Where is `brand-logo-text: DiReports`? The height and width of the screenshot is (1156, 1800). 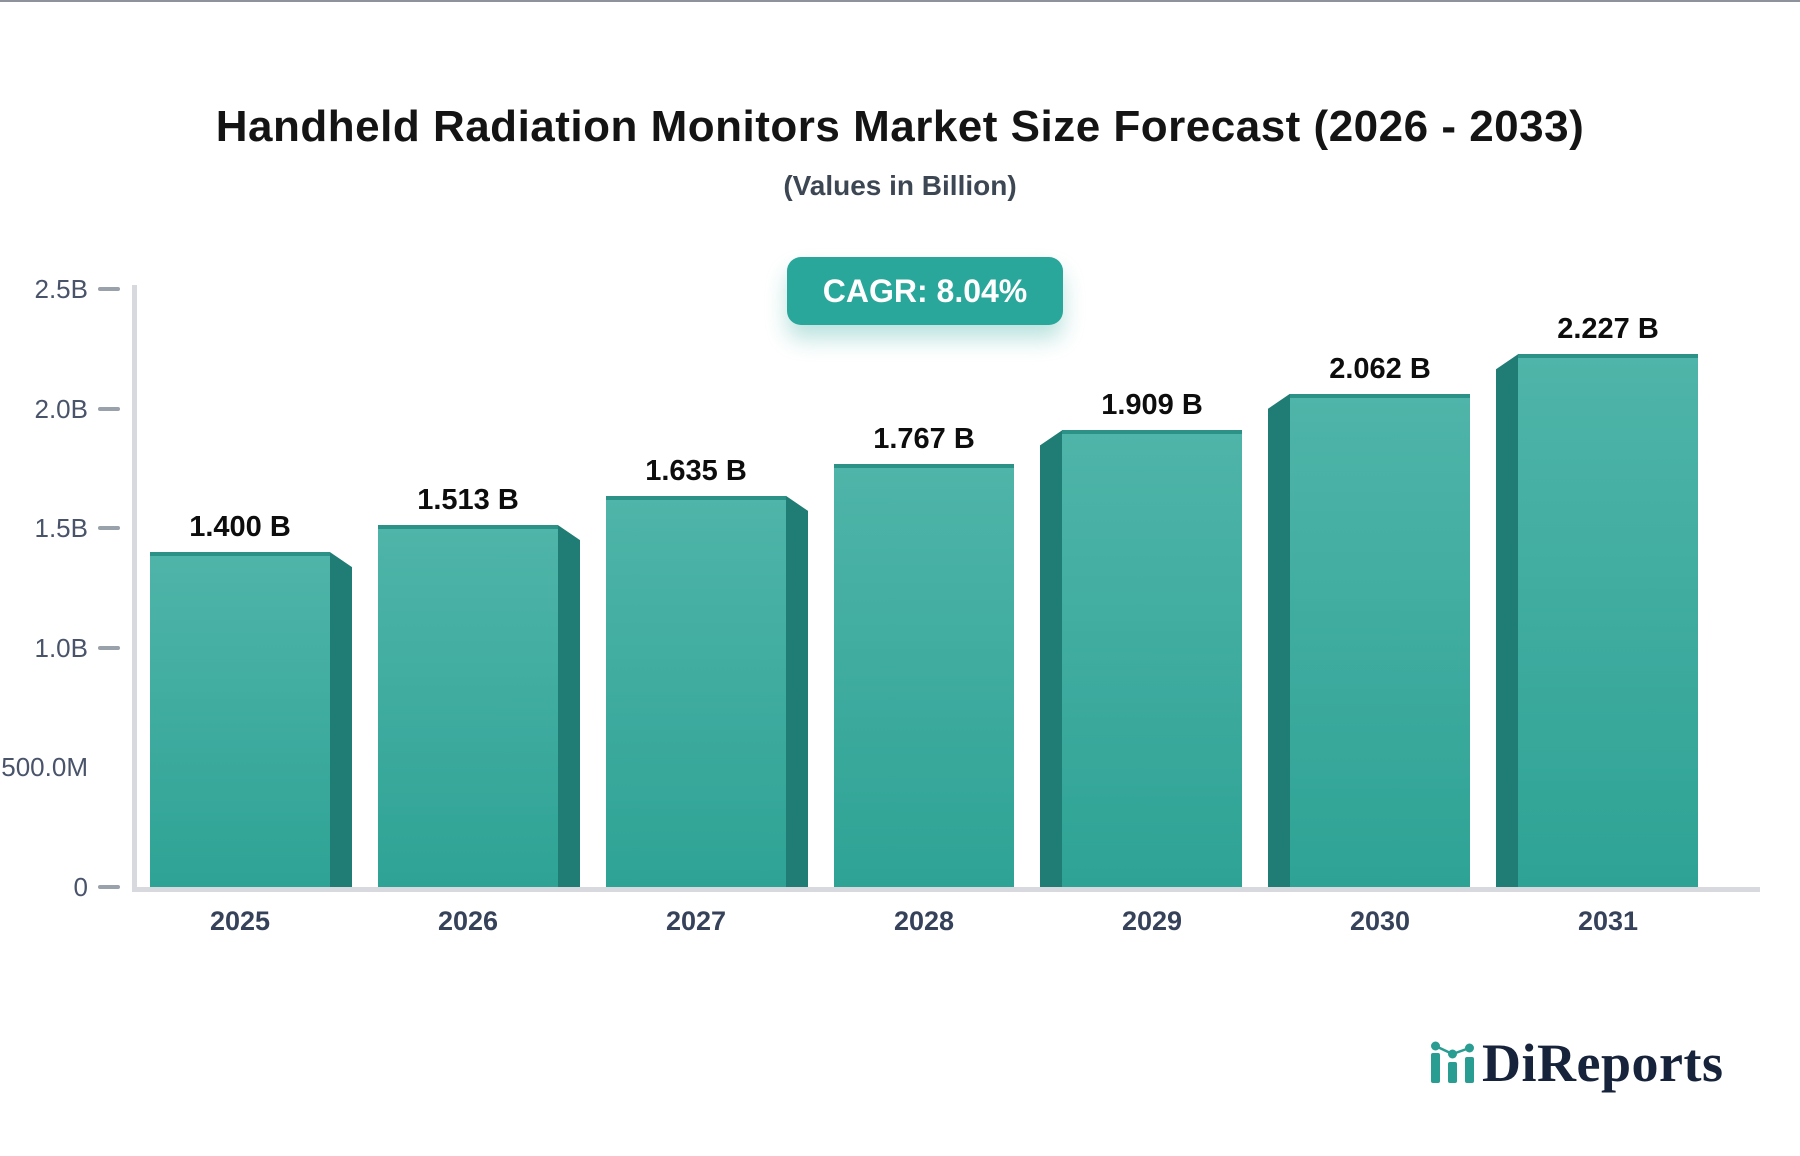 brand-logo-text: DiReports is located at coordinates (1603, 1063).